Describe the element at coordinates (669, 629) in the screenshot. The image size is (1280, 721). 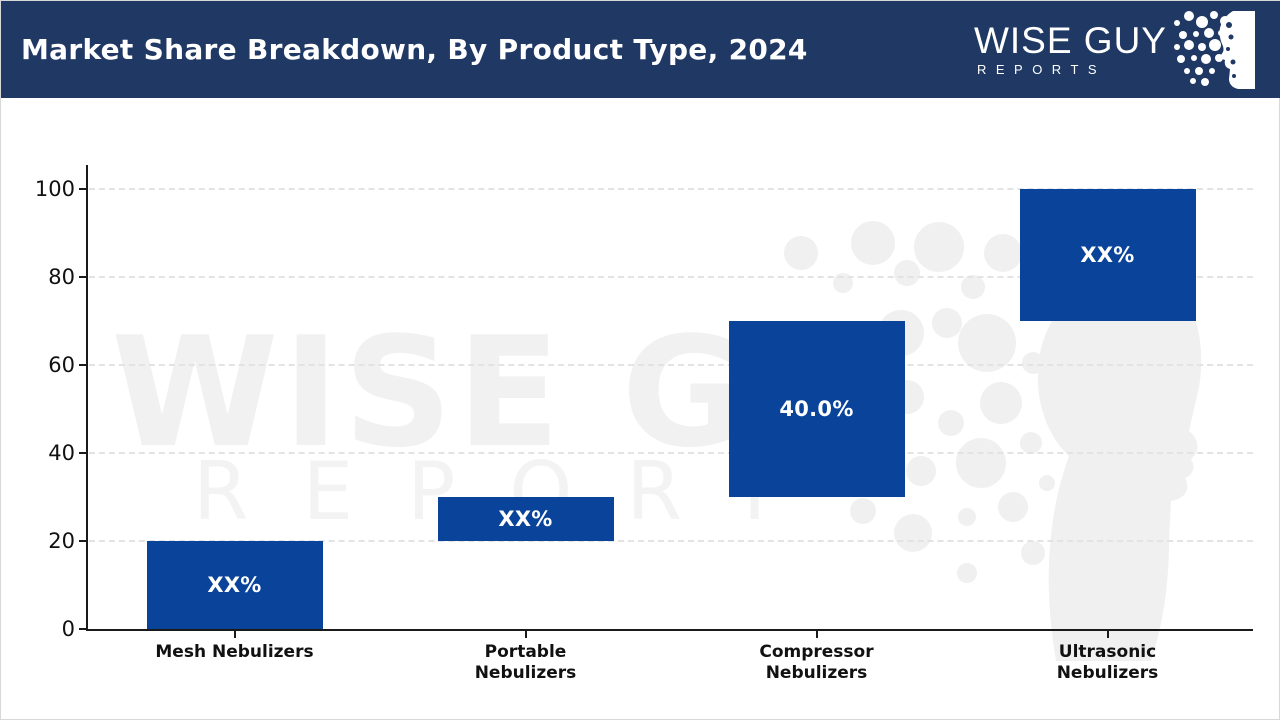
I see `x-axis-spine` at that location.